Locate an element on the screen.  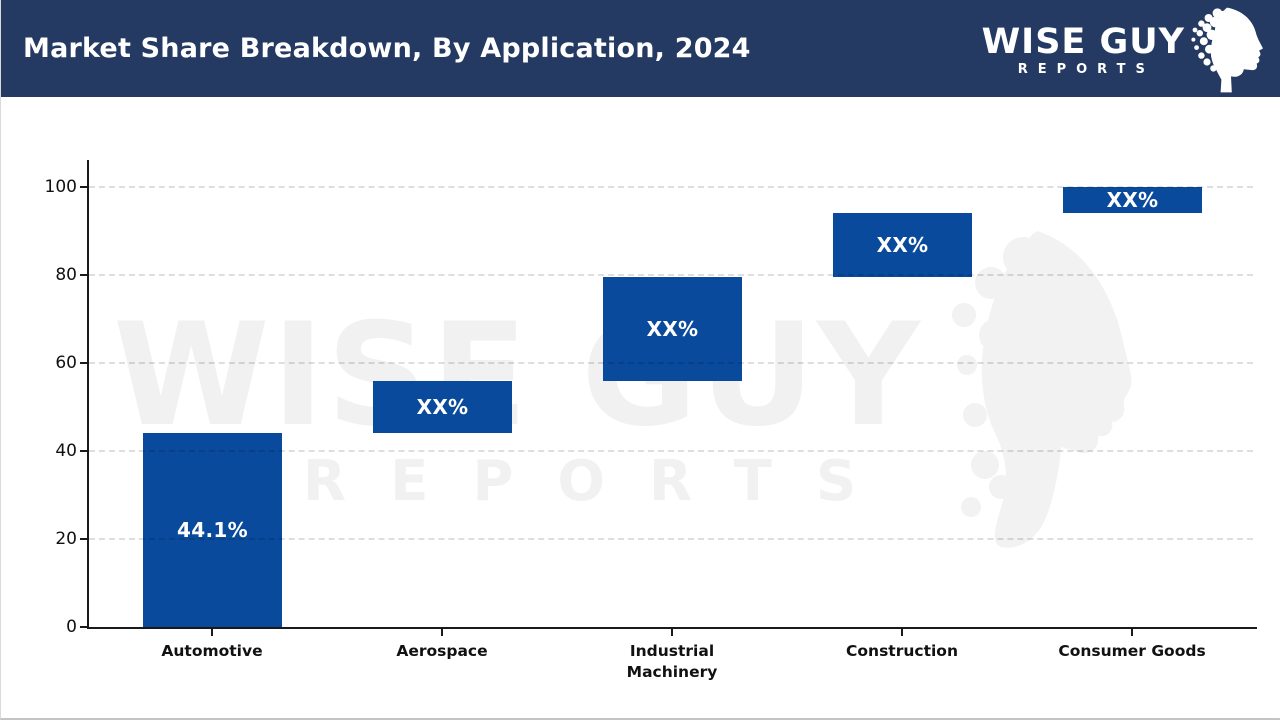
y-tick-label-0: 0 is located at coordinates (71, 627).